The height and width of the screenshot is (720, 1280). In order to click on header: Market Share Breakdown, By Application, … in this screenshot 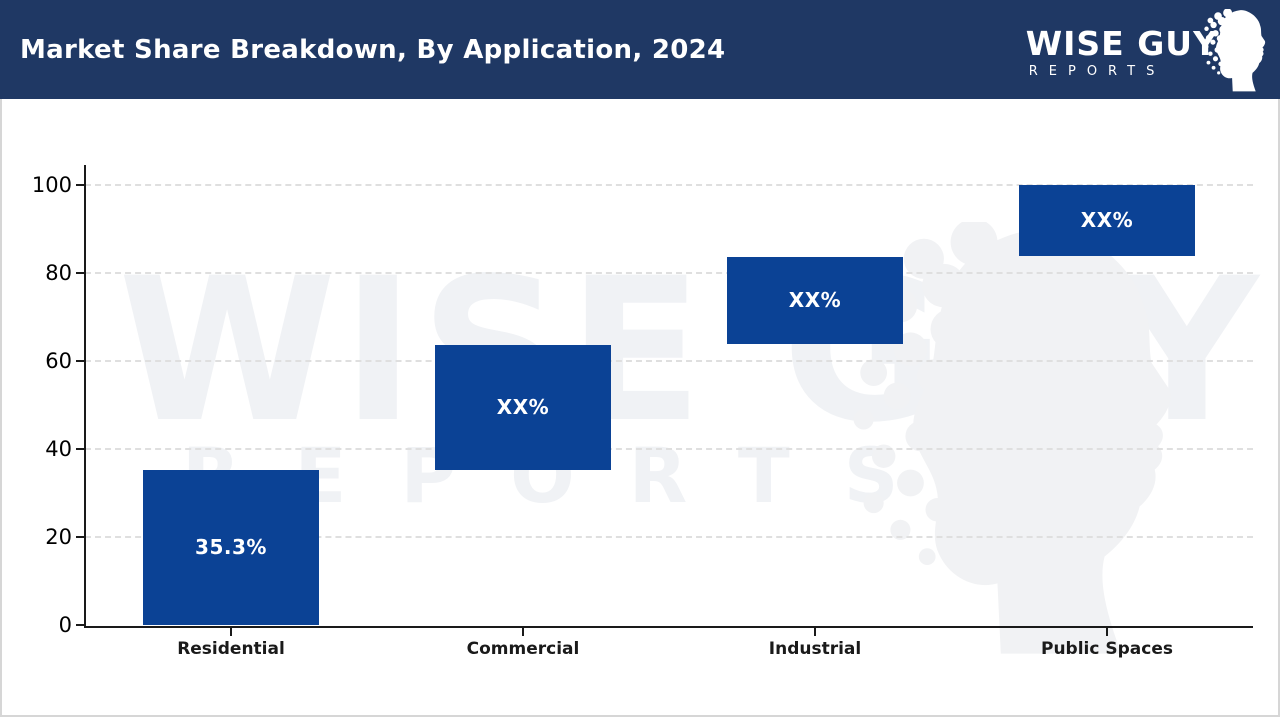, I will do `click(640, 49)`.